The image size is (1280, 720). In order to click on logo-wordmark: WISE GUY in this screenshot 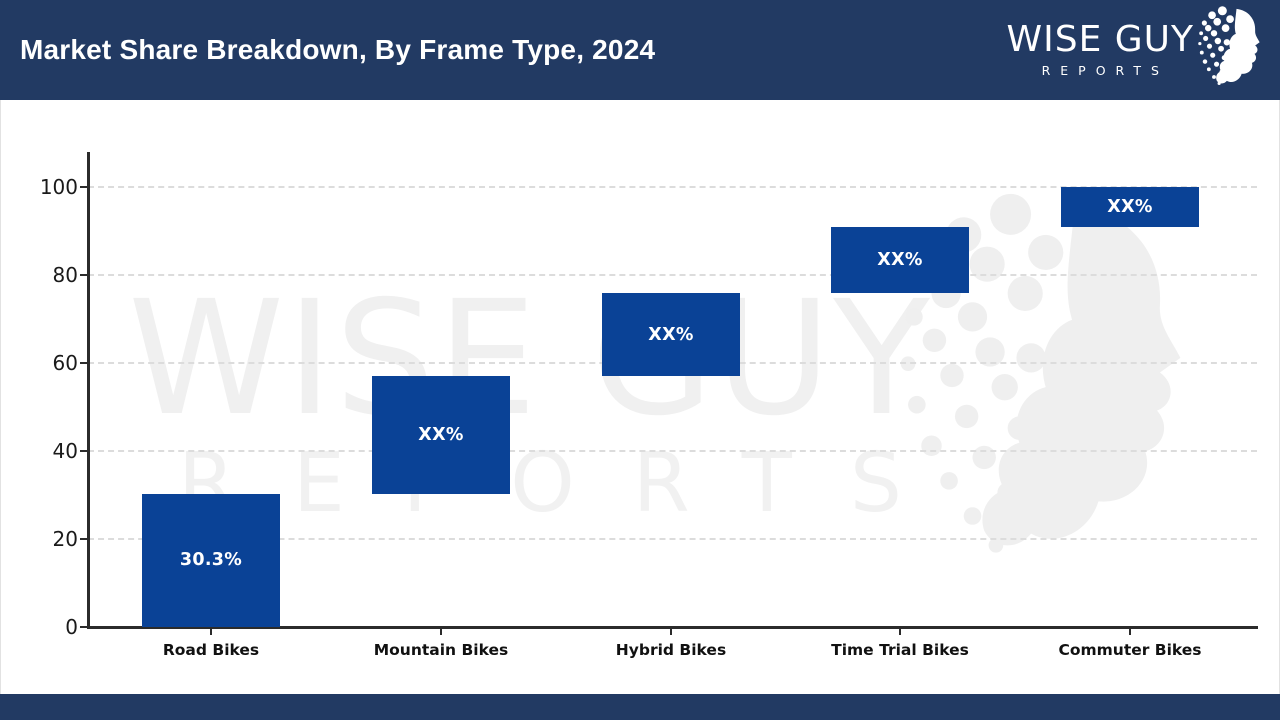, I will do `click(1100, 39)`.